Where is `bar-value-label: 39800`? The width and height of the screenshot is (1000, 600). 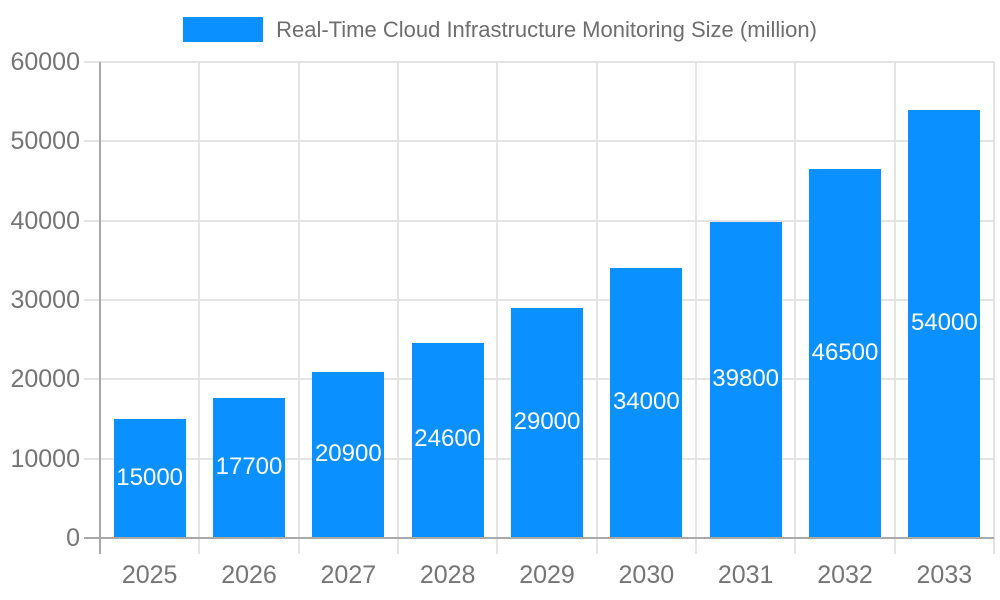
bar-value-label: 39800 is located at coordinates (746, 379).